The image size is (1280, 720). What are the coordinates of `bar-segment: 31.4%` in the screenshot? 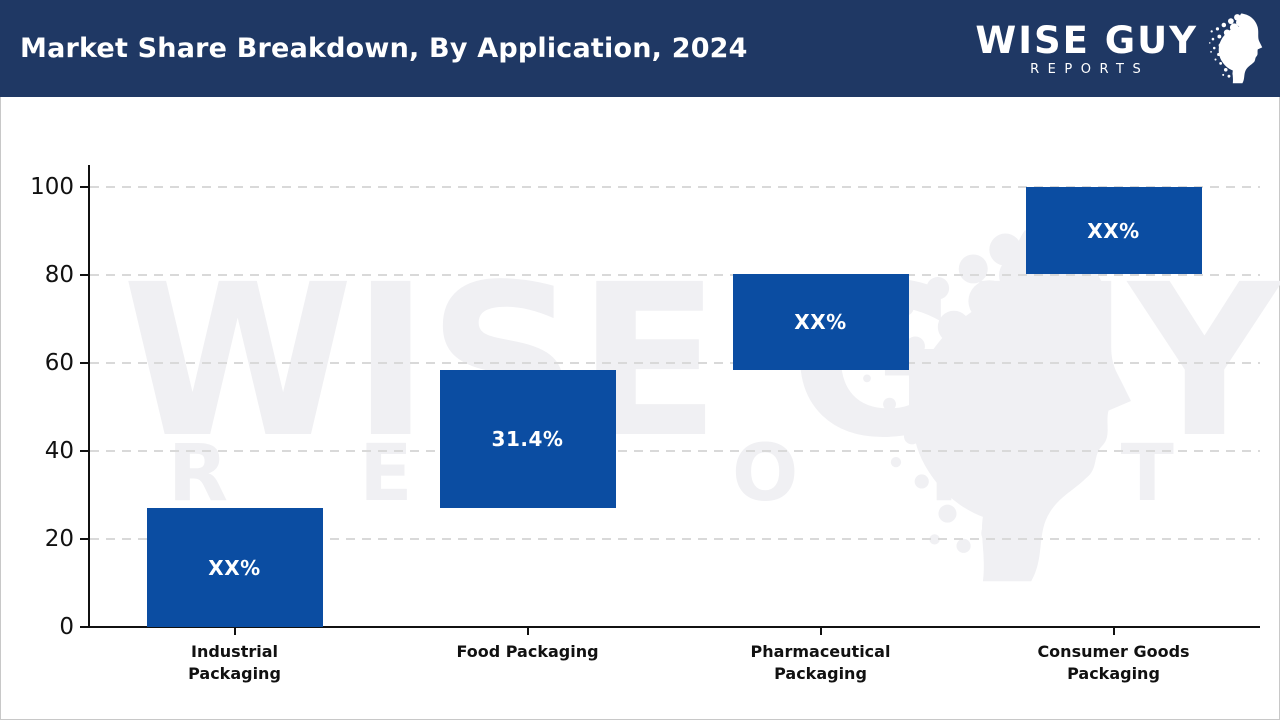 It's located at (527, 439).